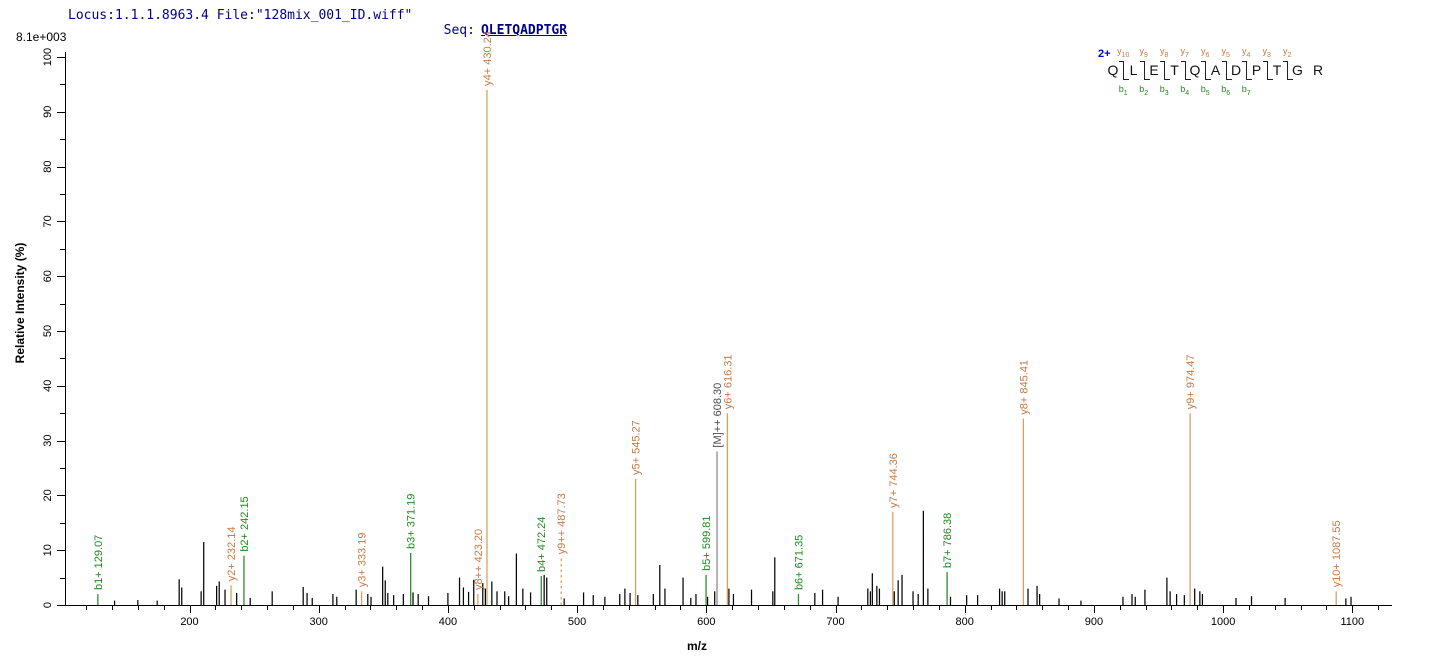 The width and height of the screenshot is (1436, 667). What do you see at coordinates (1297, 70) in the screenshot?
I see `residue-G: G` at bounding box center [1297, 70].